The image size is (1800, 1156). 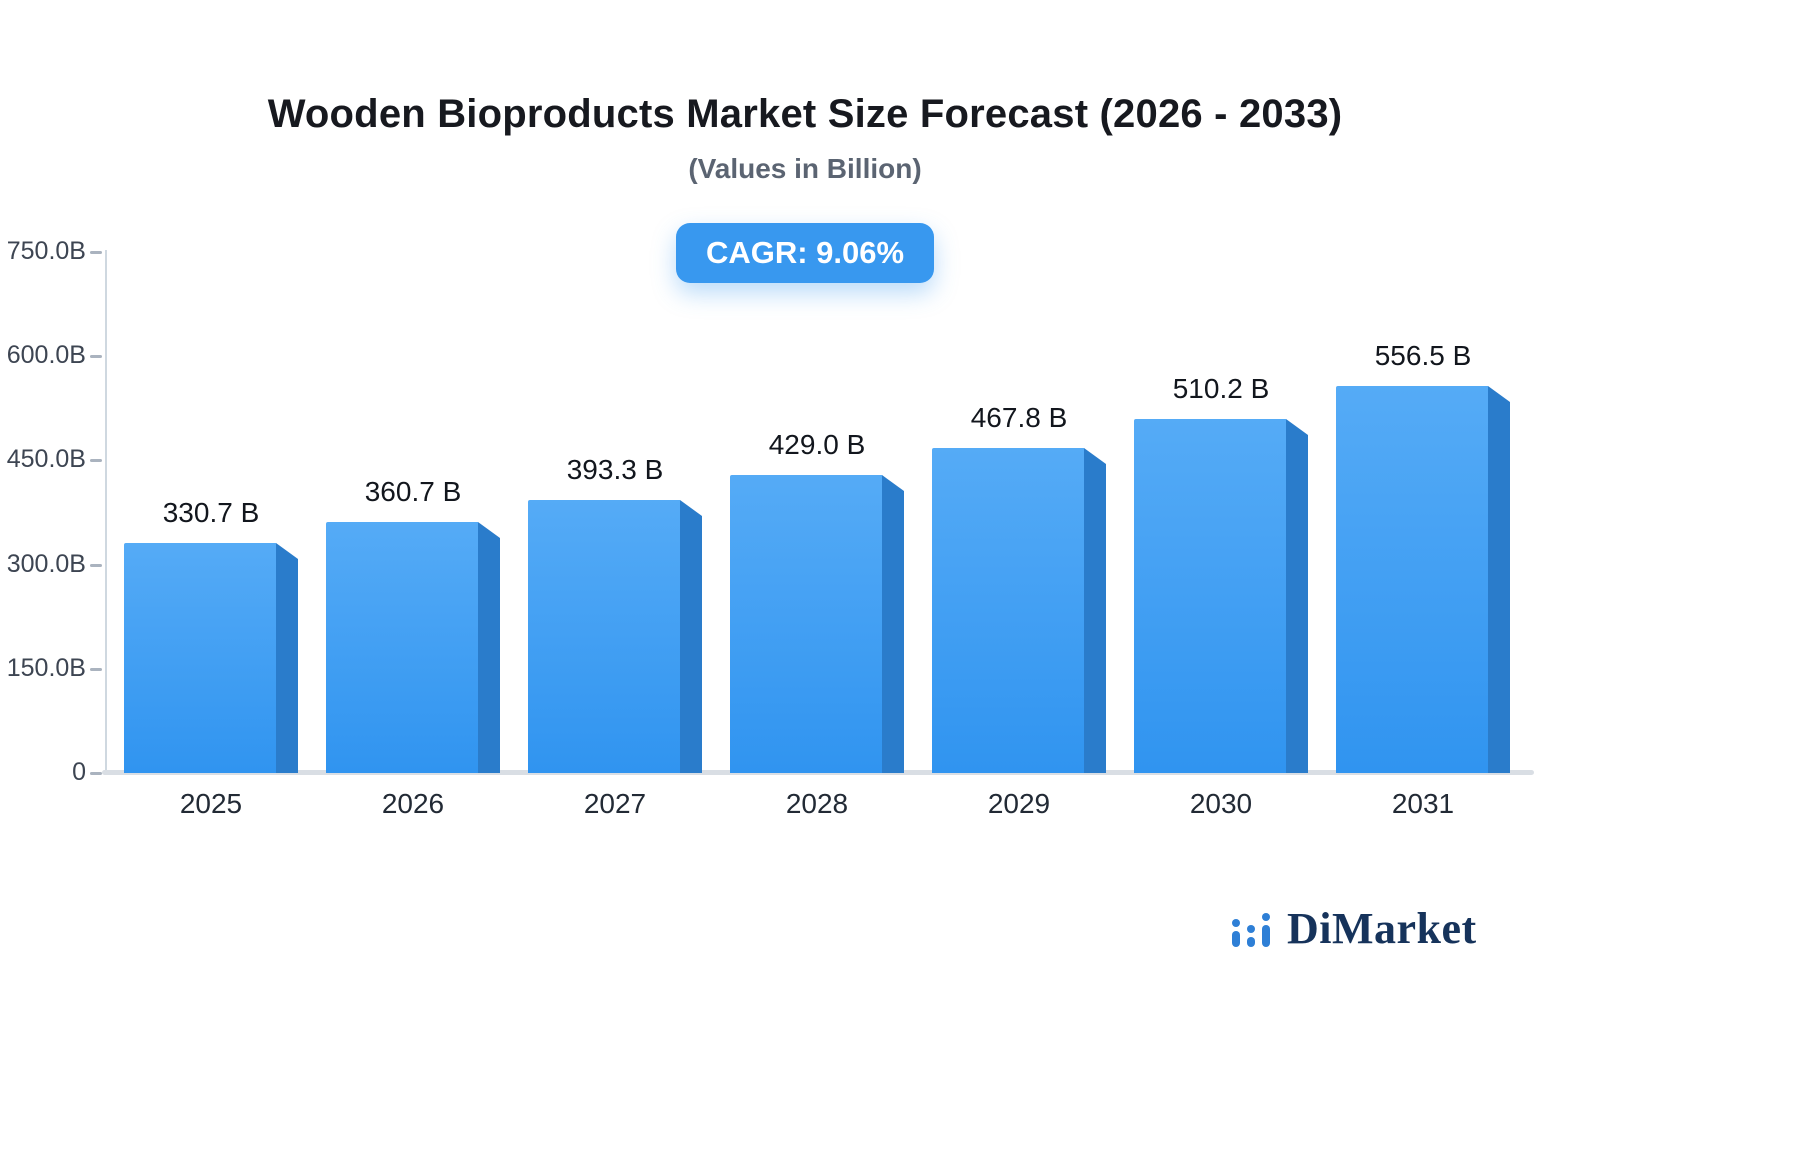 I want to click on x-axis-label: 2028, so click(x=817, y=803).